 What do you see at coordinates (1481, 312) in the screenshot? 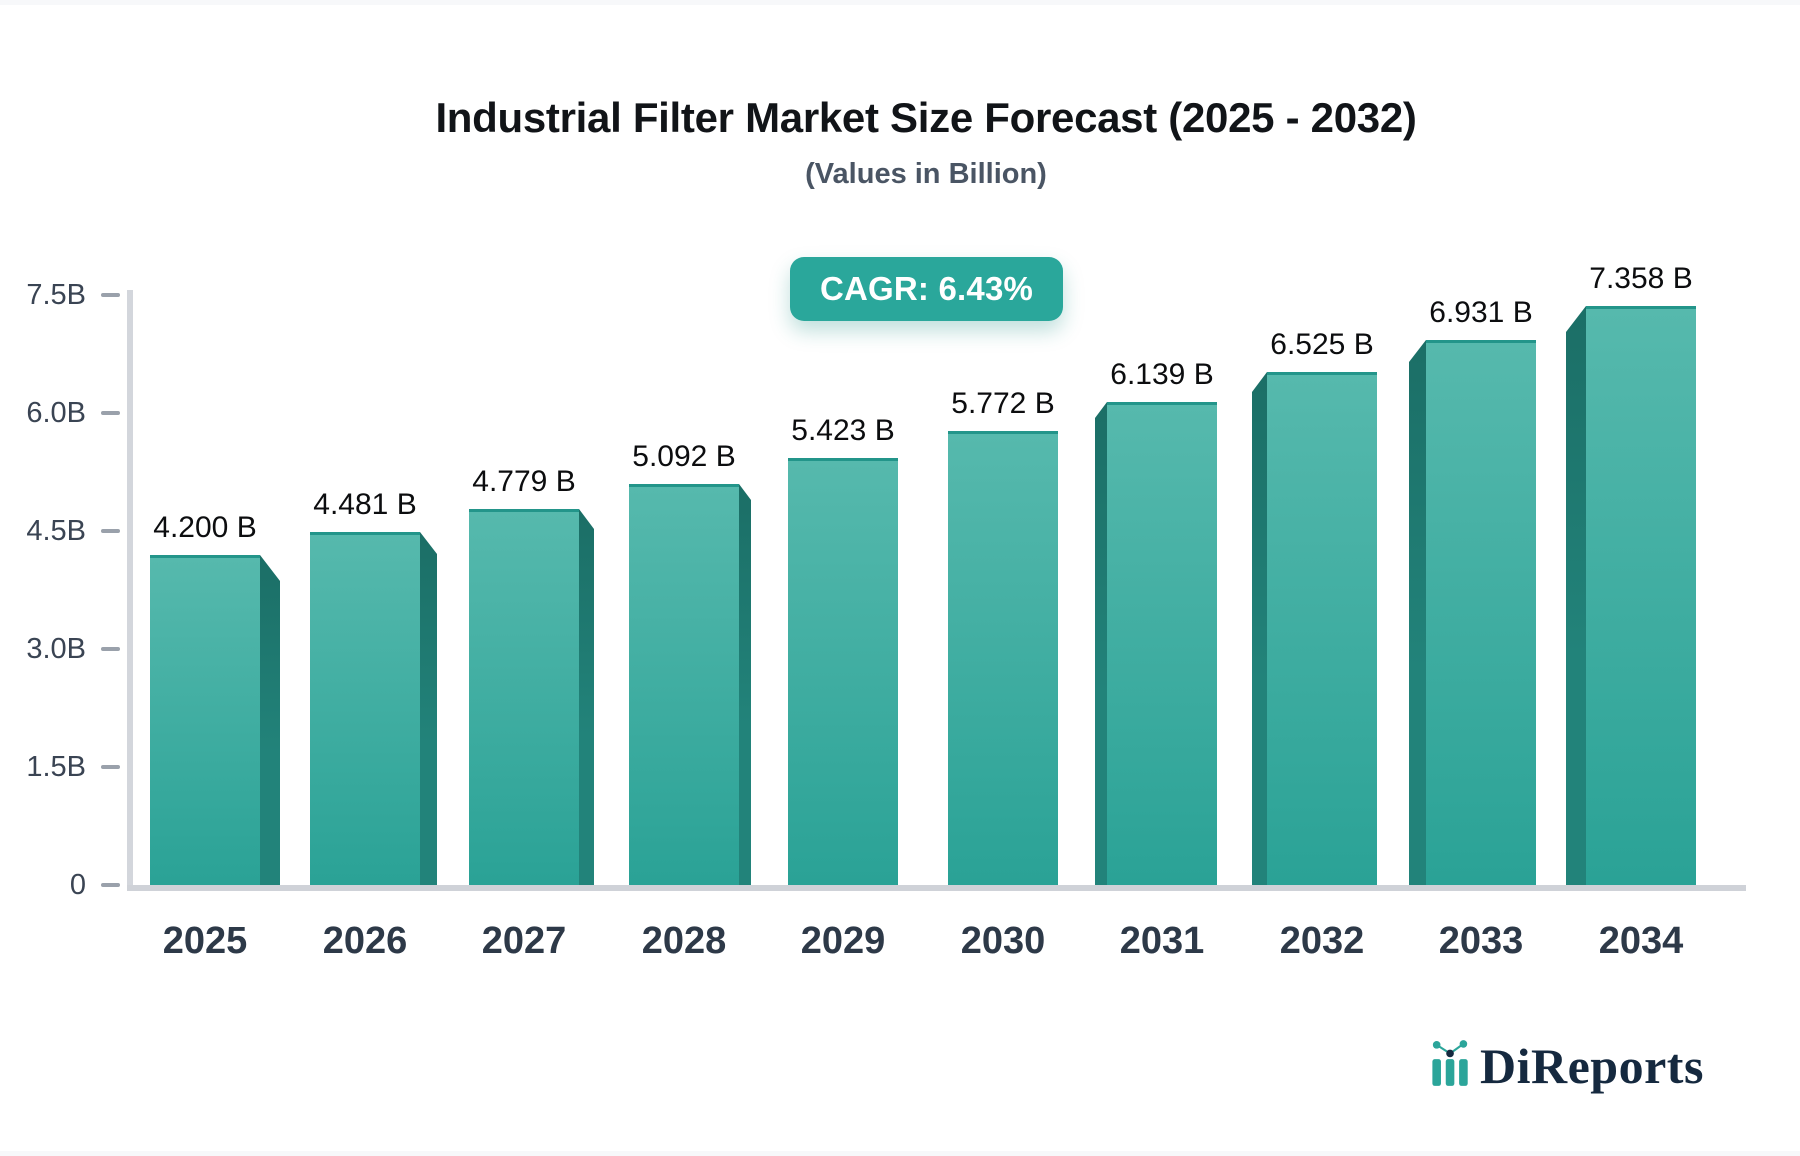
I see `bar-value-label: 6.931 B` at bounding box center [1481, 312].